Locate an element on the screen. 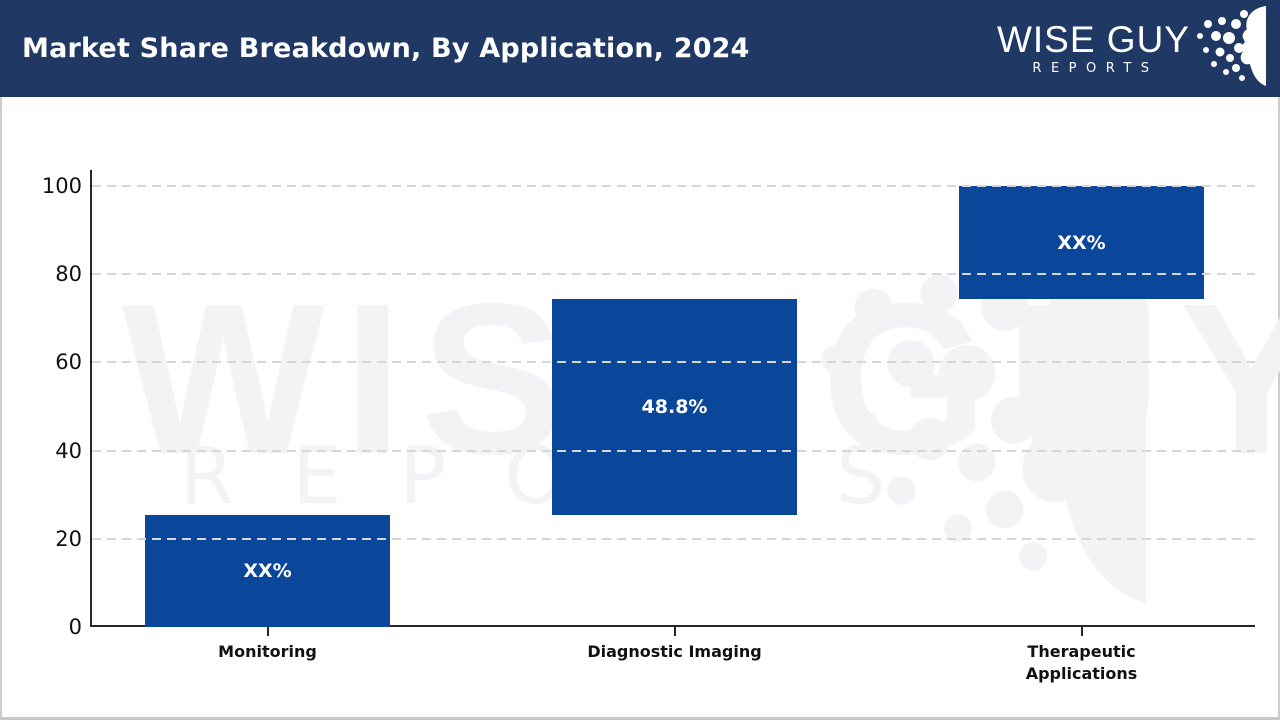 Image resolution: width=1280 pixels, height=720 pixels. x-category-label-therapeutic-applications: Therapeutic Applications is located at coordinates (1081, 662).